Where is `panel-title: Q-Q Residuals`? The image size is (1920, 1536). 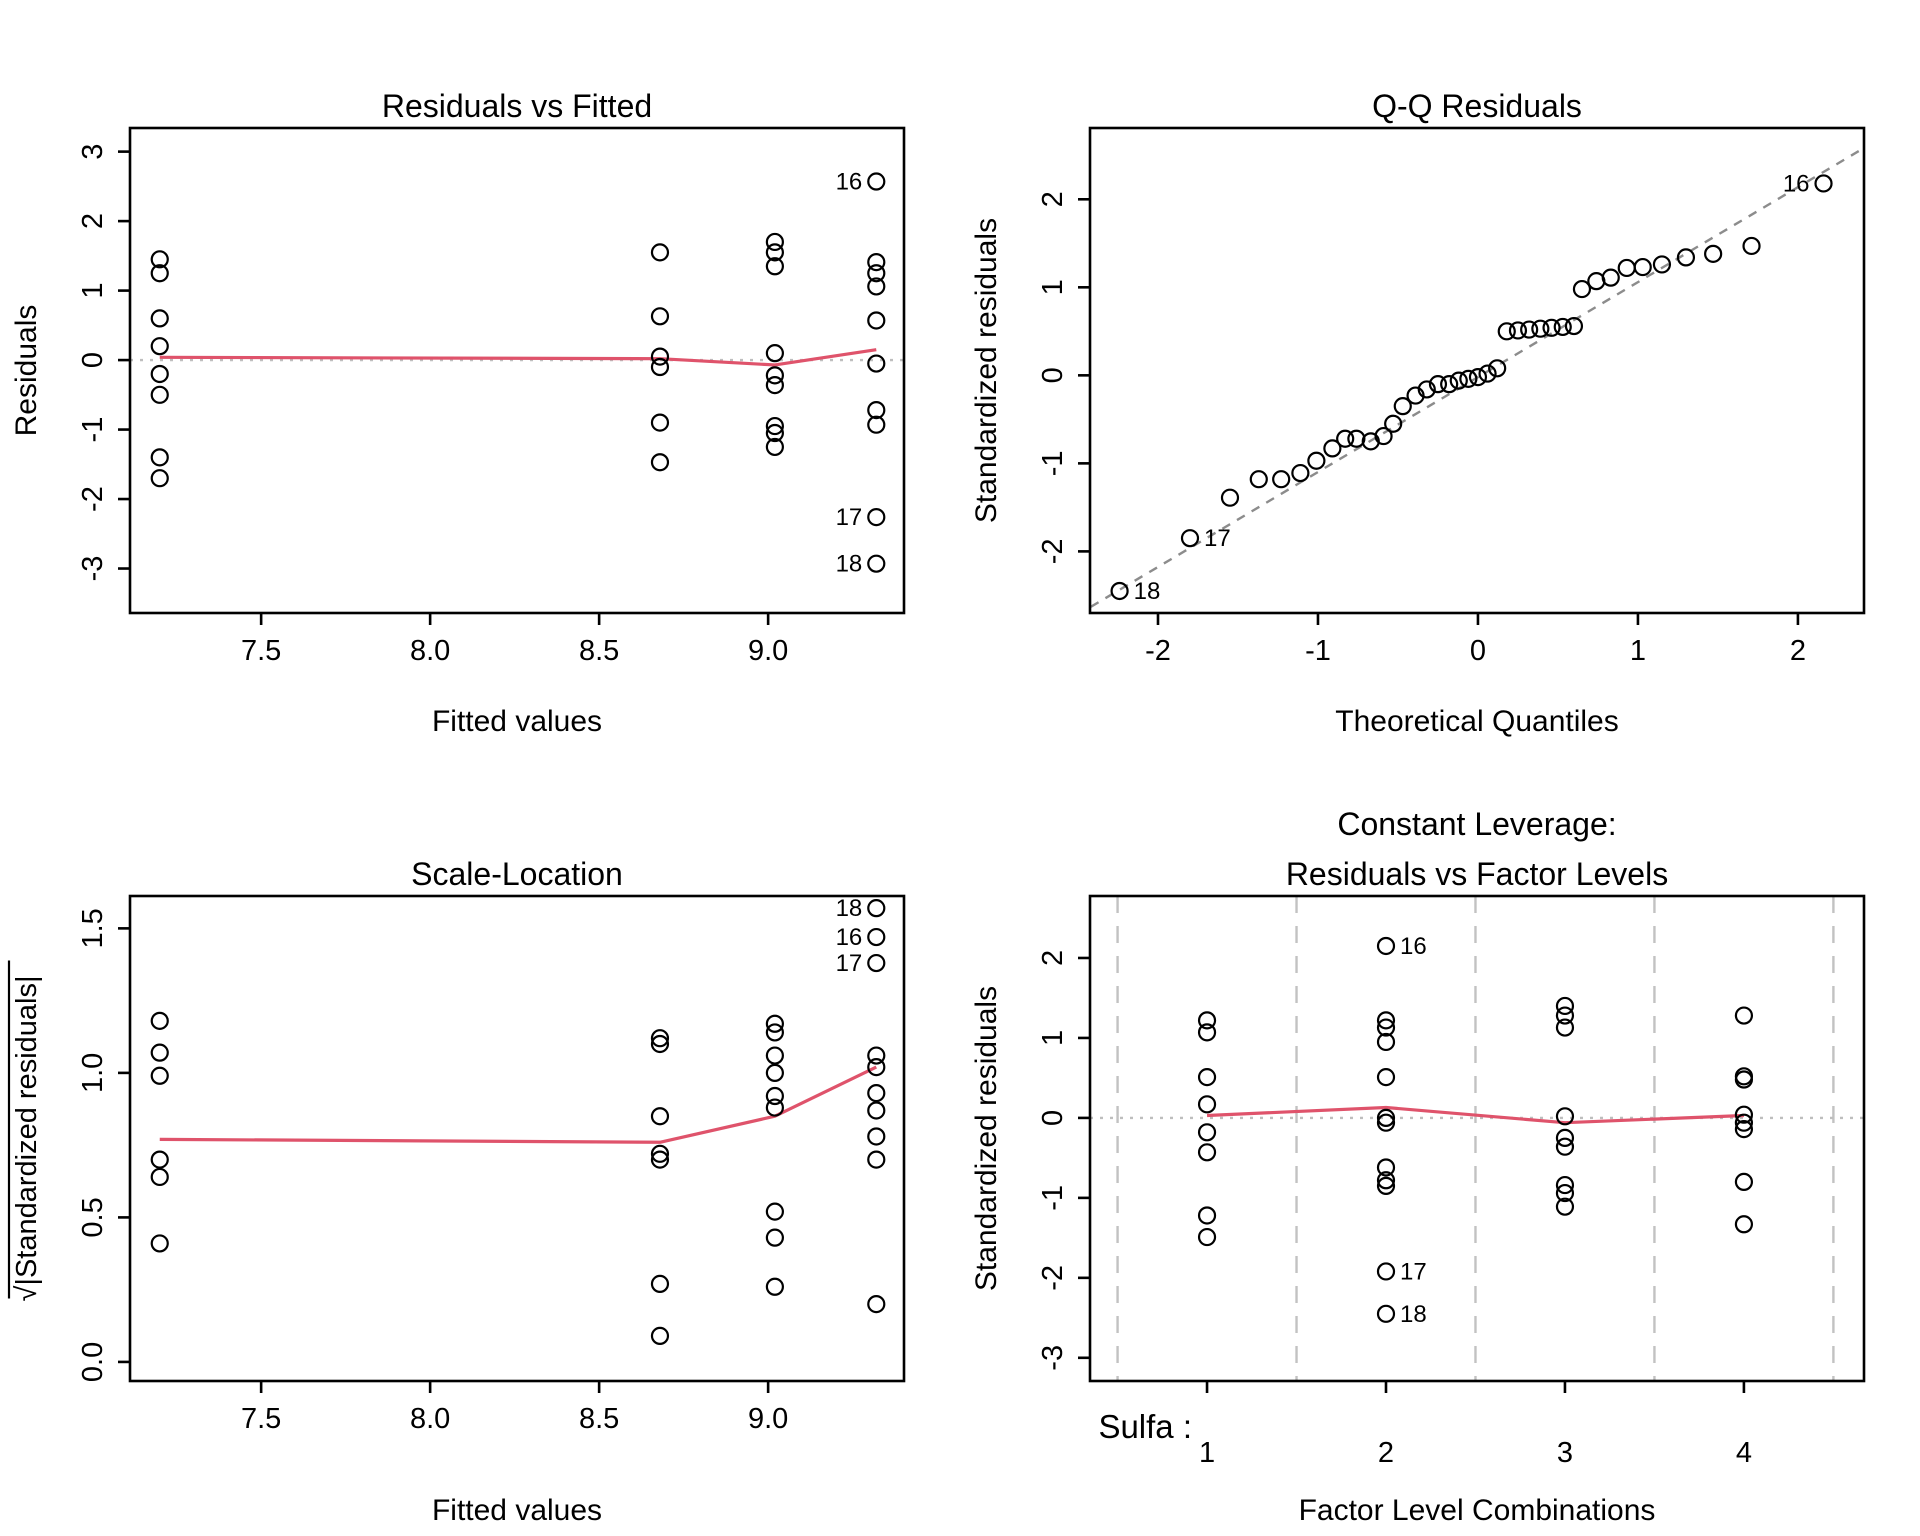 panel-title: Q-Q Residuals is located at coordinates (1477, 106).